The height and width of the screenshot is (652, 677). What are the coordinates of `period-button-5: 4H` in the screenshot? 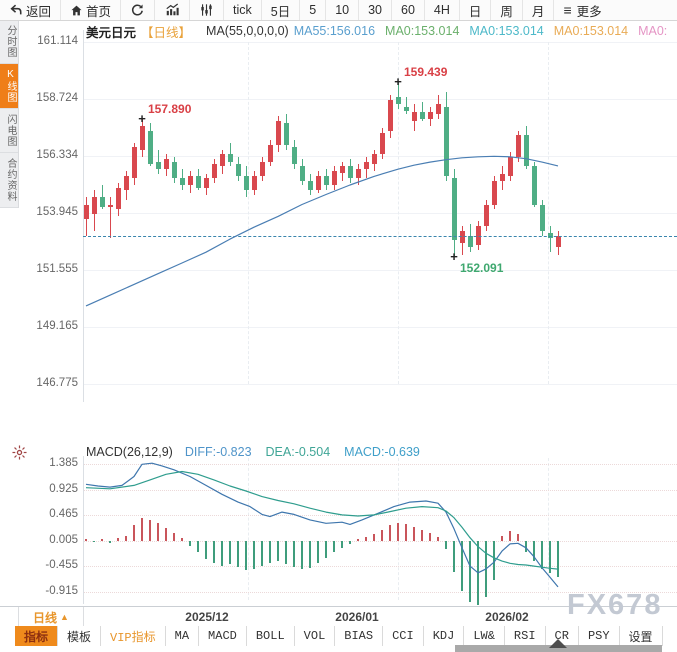 It's located at (442, 10).